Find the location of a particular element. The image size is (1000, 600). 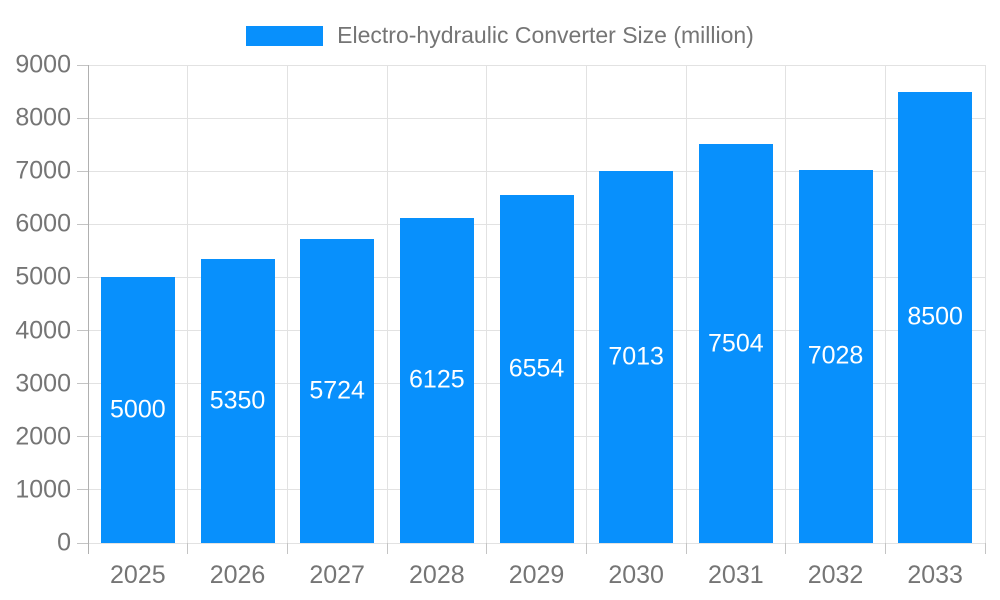

bar-value-label: 5724 is located at coordinates (337, 390).